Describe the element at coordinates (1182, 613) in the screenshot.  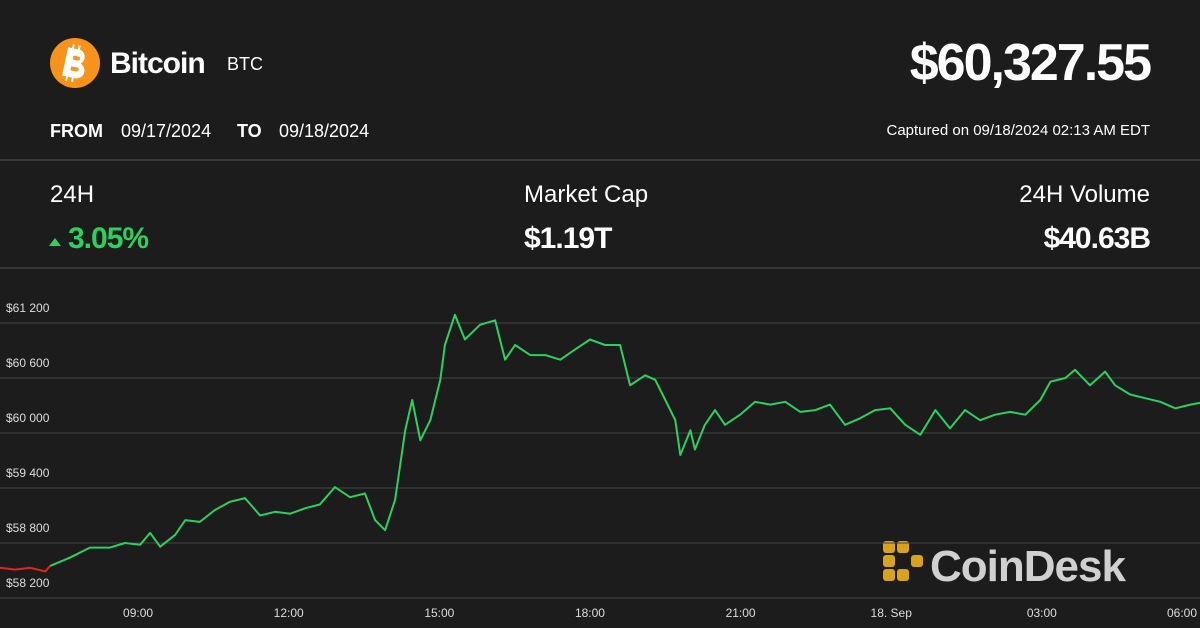
I see `x-tick-label: 06:00` at that location.